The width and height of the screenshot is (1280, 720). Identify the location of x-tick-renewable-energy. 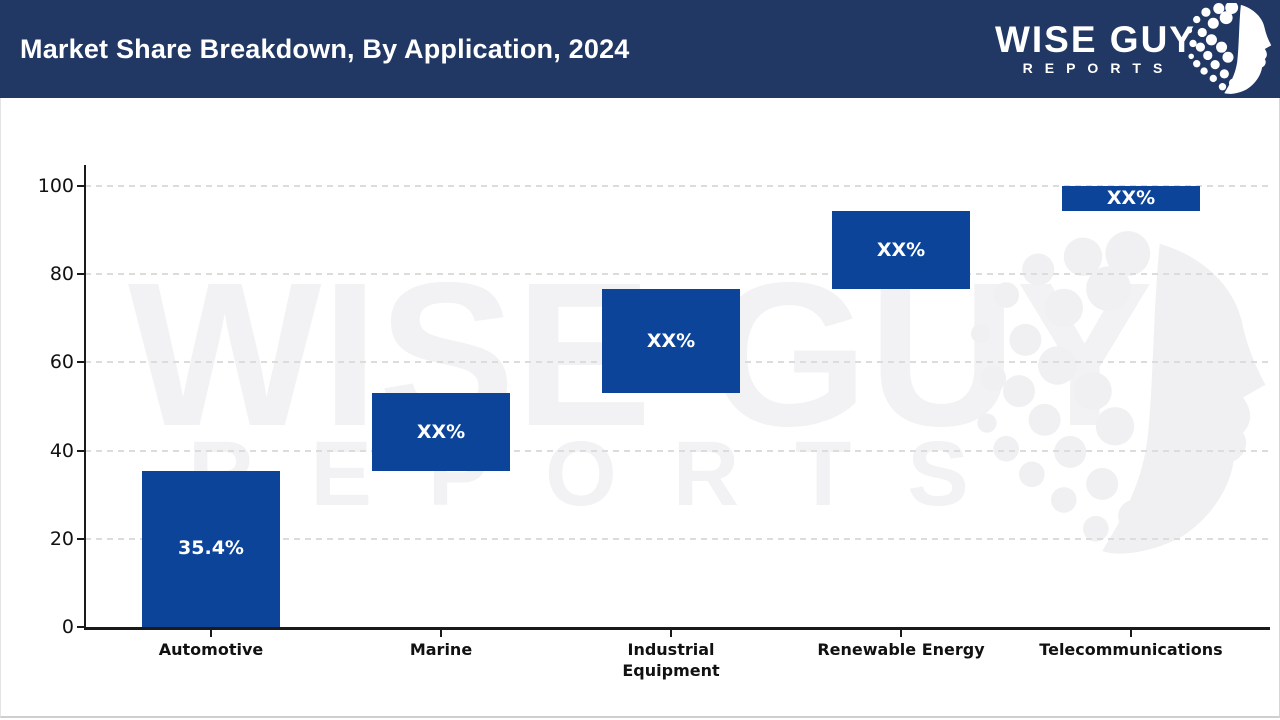
(901, 633).